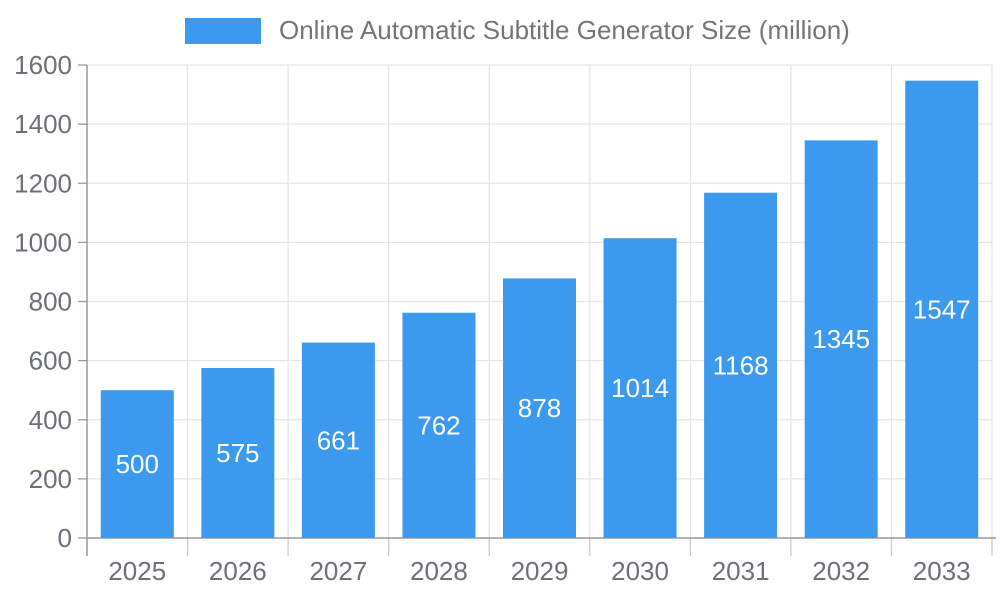 This screenshot has height=600, width=1000. I want to click on legend-swatch, so click(223, 30).